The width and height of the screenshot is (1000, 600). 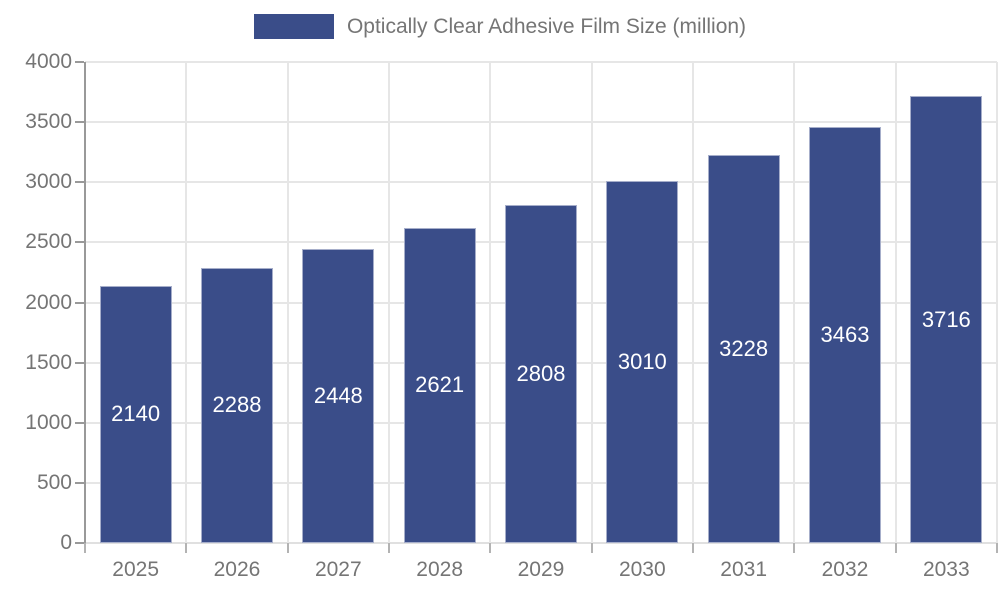 I want to click on x-tick-label: 2027, so click(x=338, y=569).